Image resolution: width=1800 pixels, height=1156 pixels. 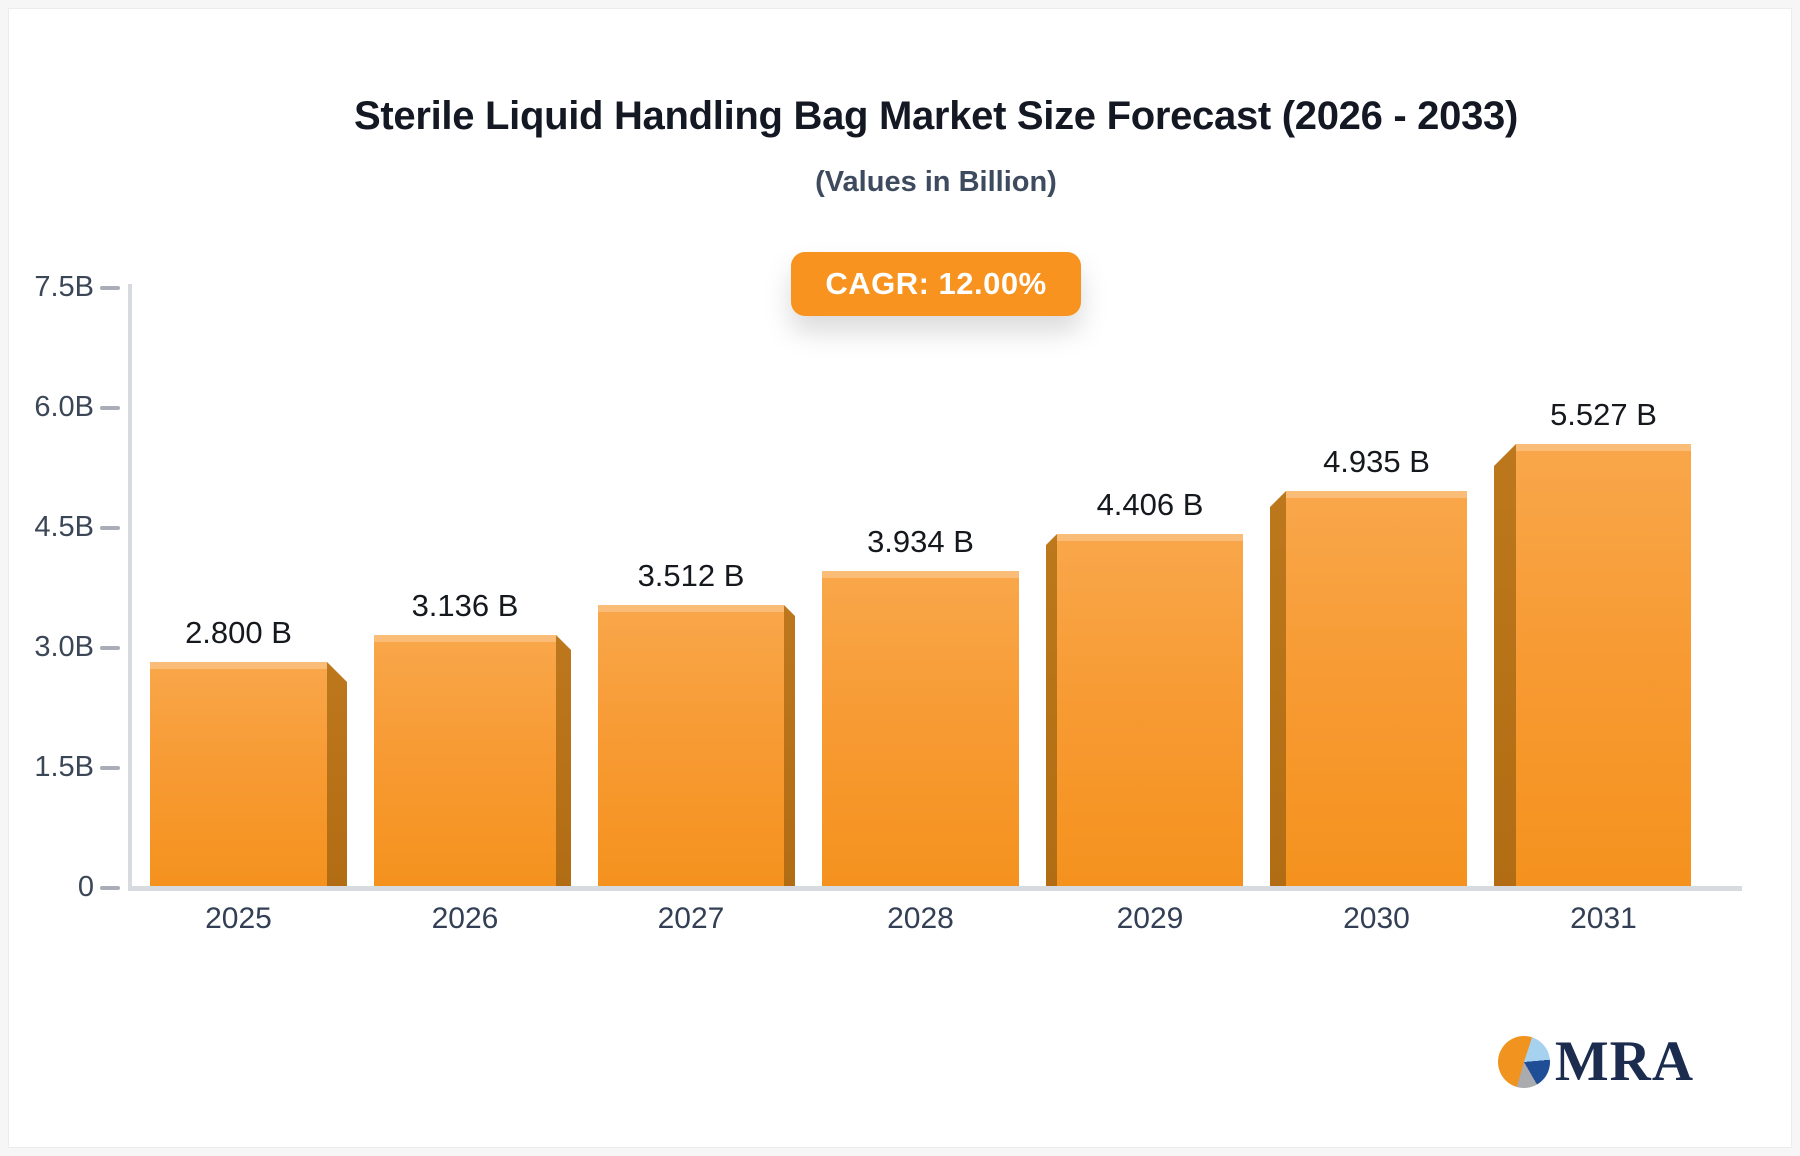 What do you see at coordinates (1523, 1062) in the screenshot?
I see `pie-chart-icon` at bounding box center [1523, 1062].